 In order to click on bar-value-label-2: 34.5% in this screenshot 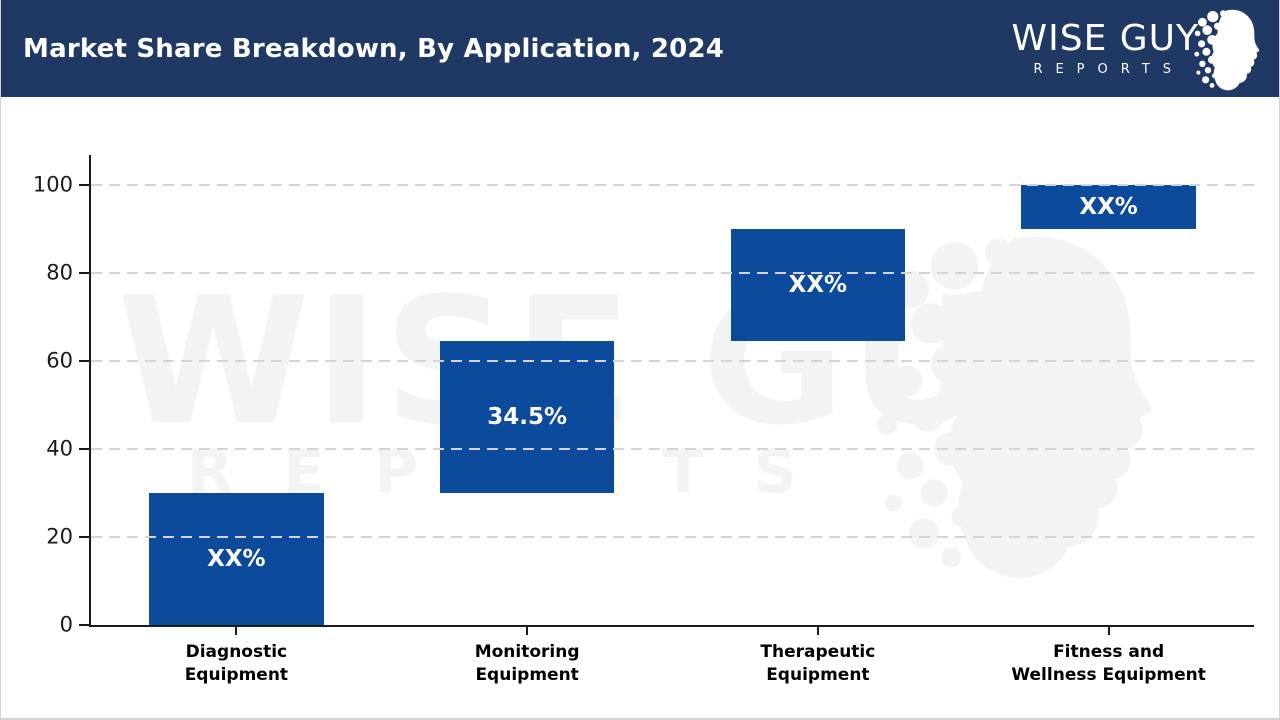, I will do `click(527, 417)`.